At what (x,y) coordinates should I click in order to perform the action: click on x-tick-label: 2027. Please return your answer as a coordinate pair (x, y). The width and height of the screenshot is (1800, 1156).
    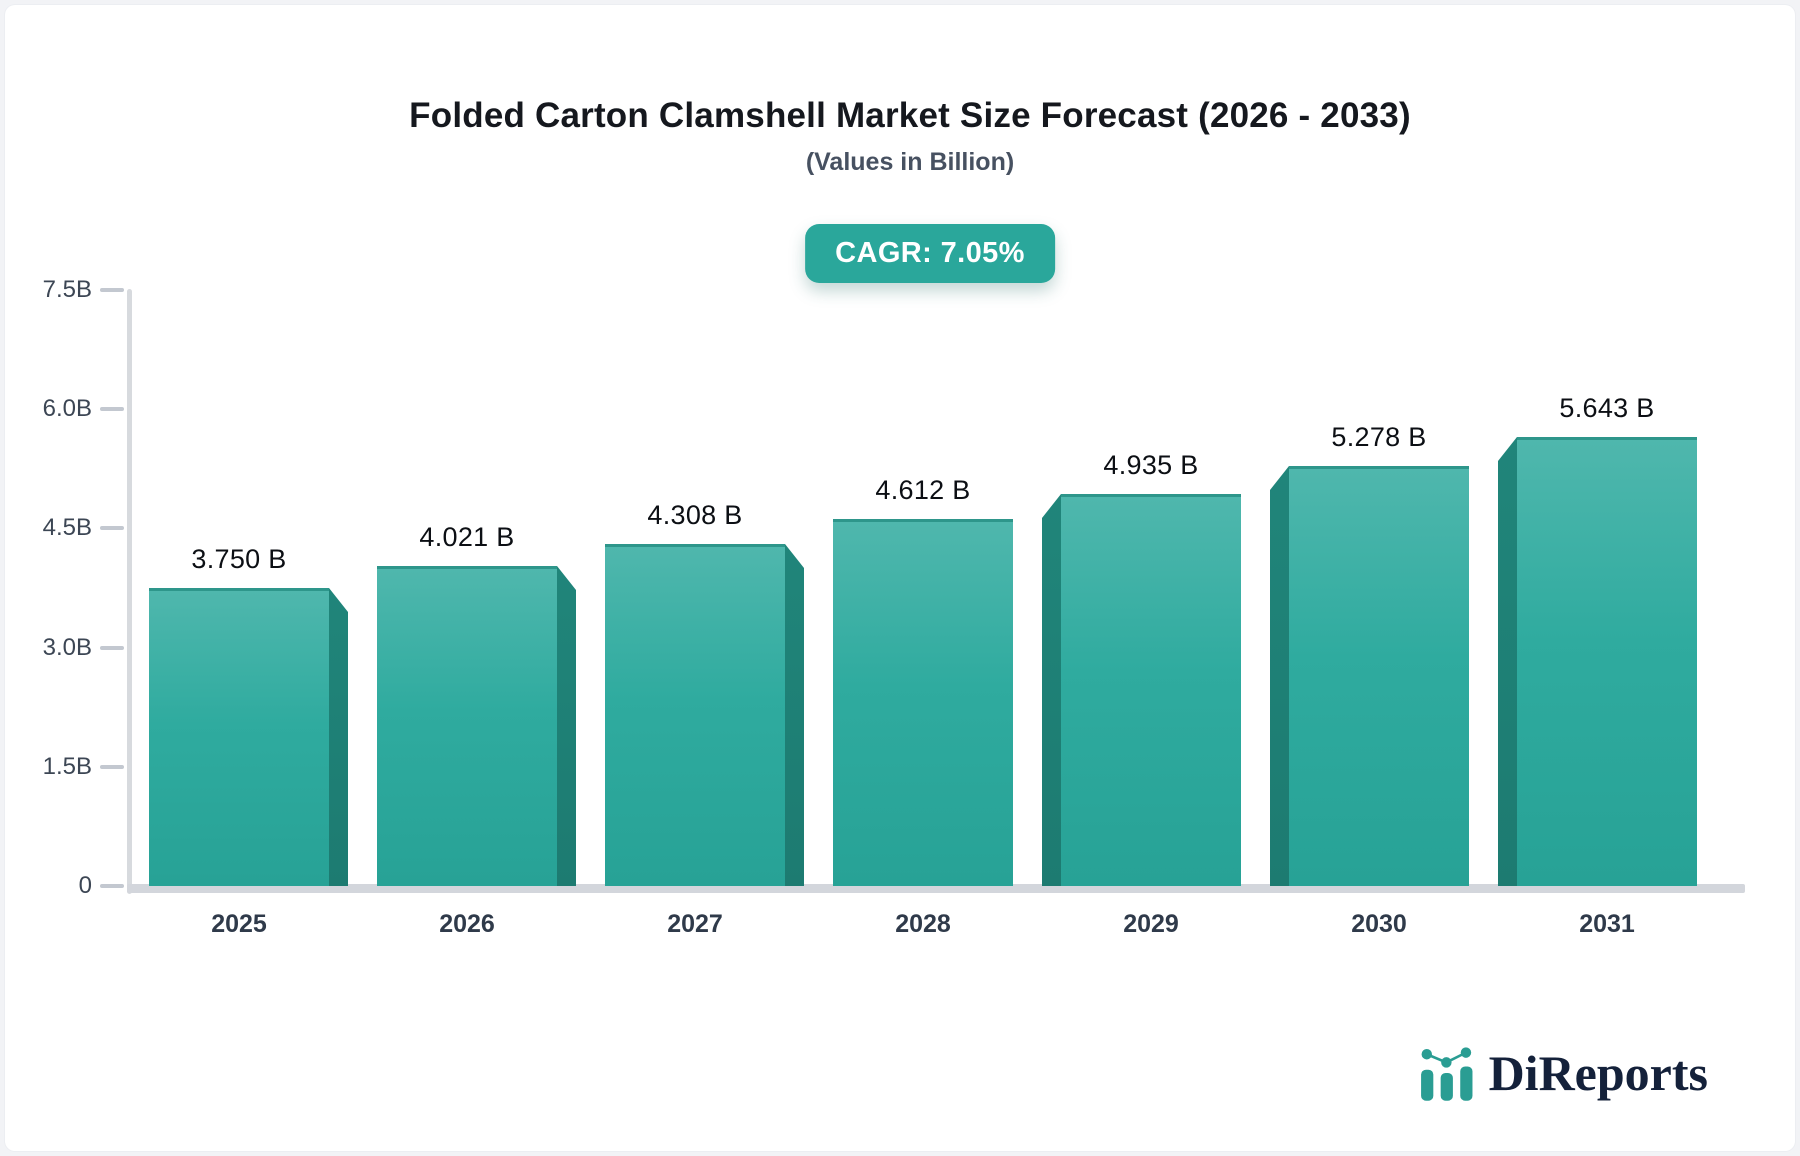
    Looking at the image, I should click on (695, 924).